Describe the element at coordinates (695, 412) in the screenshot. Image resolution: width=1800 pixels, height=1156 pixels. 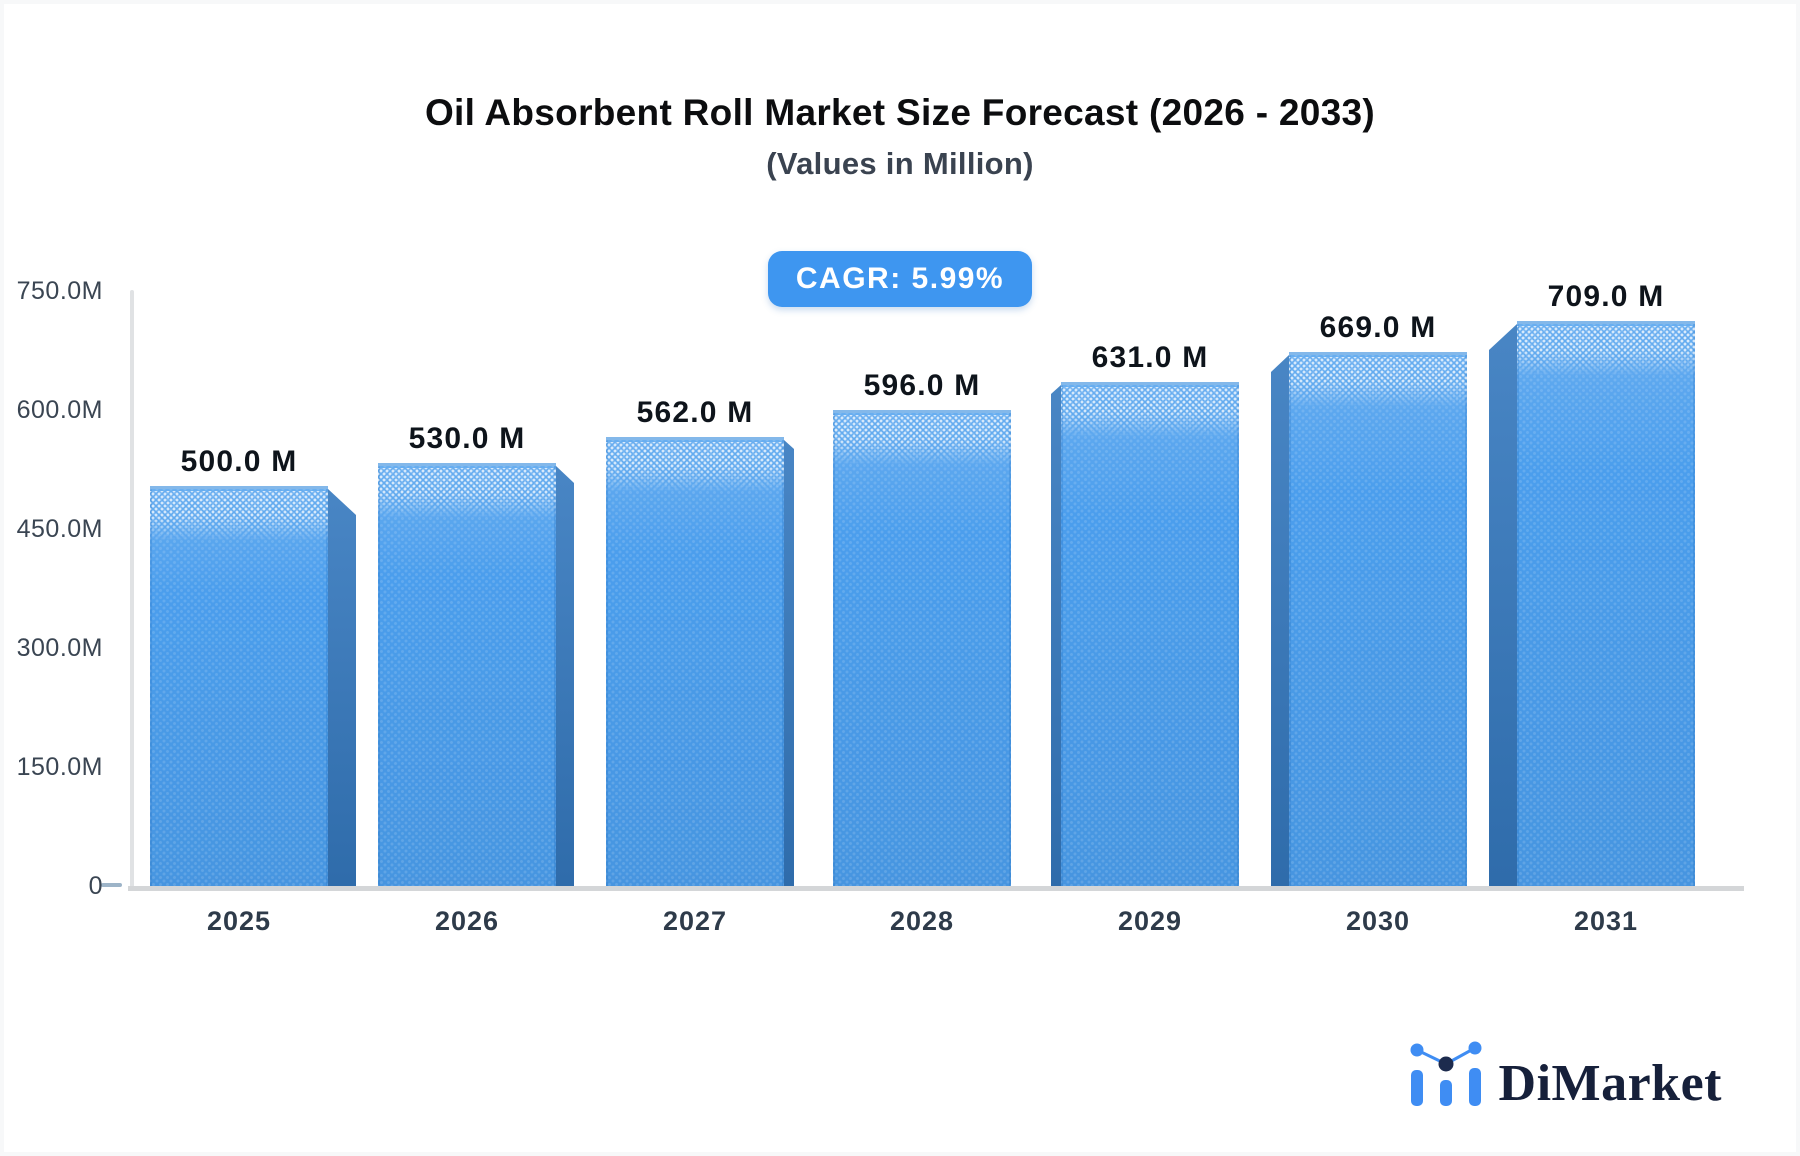
I see `bar-value-label: 562.0 M` at that location.